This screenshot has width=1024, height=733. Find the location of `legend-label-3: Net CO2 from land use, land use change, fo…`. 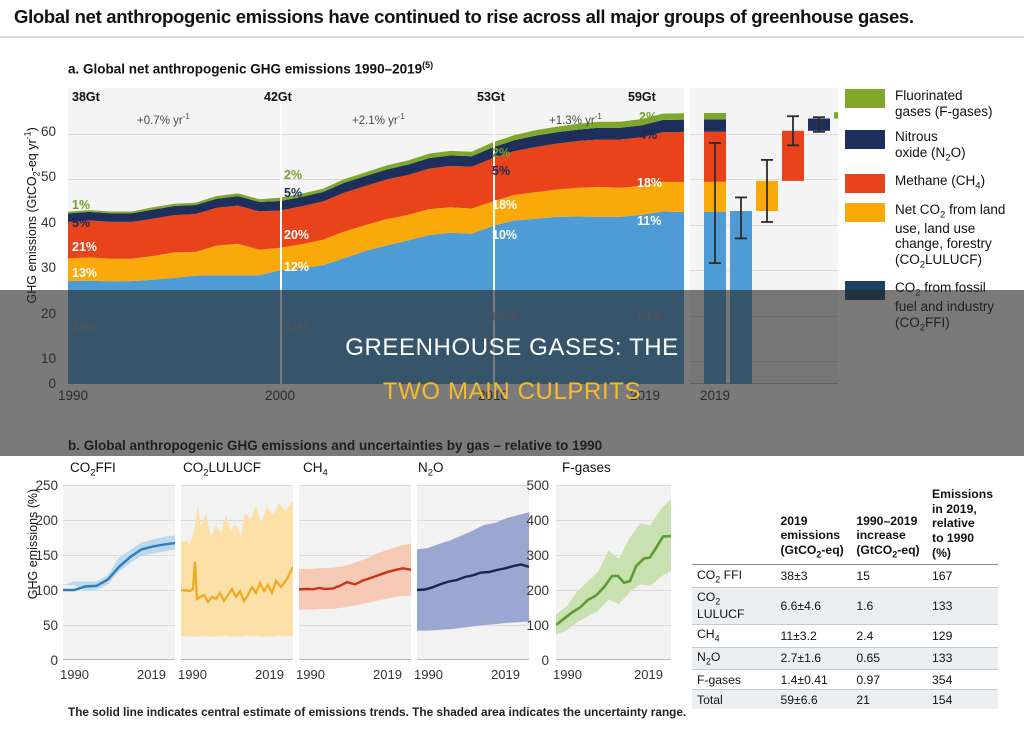

legend-label-3: Net CO2 from land use, land use change, fo… is located at coordinates (950, 236).